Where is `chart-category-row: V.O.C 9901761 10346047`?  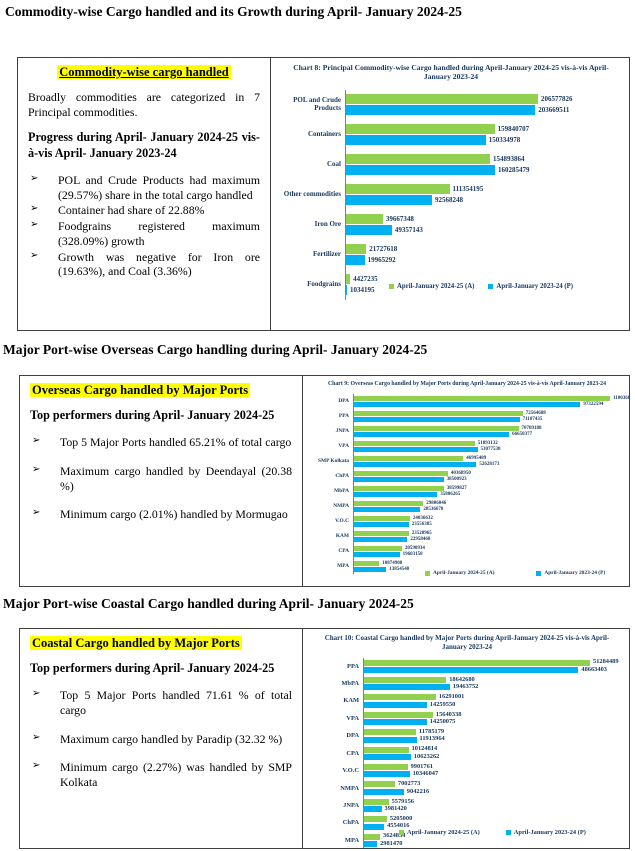 chart-category-row: V.O.C 9901761 10346047 is located at coordinates (467, 770).